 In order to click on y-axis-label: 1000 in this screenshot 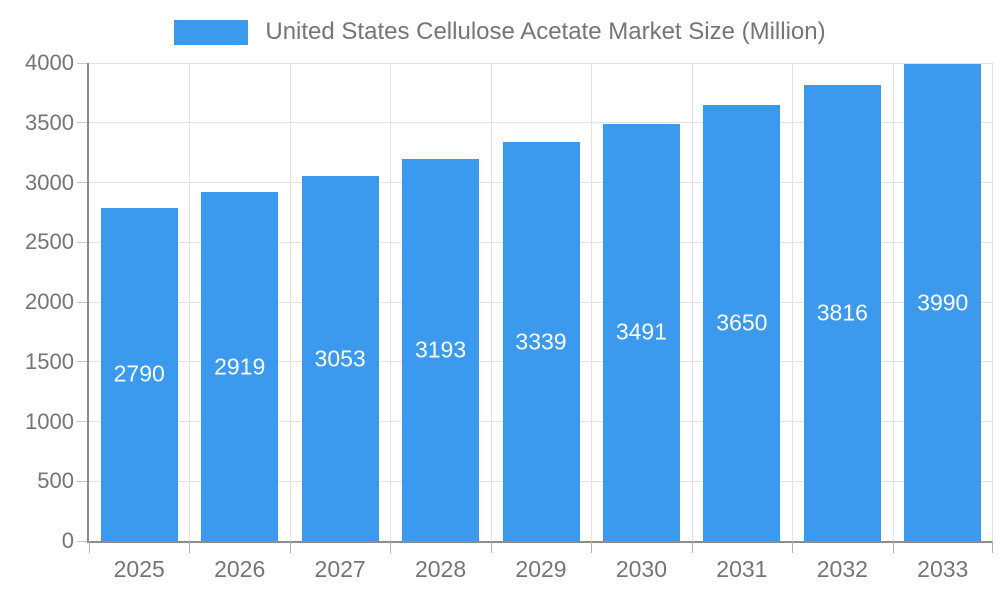, I will do `click(49, 421)`.